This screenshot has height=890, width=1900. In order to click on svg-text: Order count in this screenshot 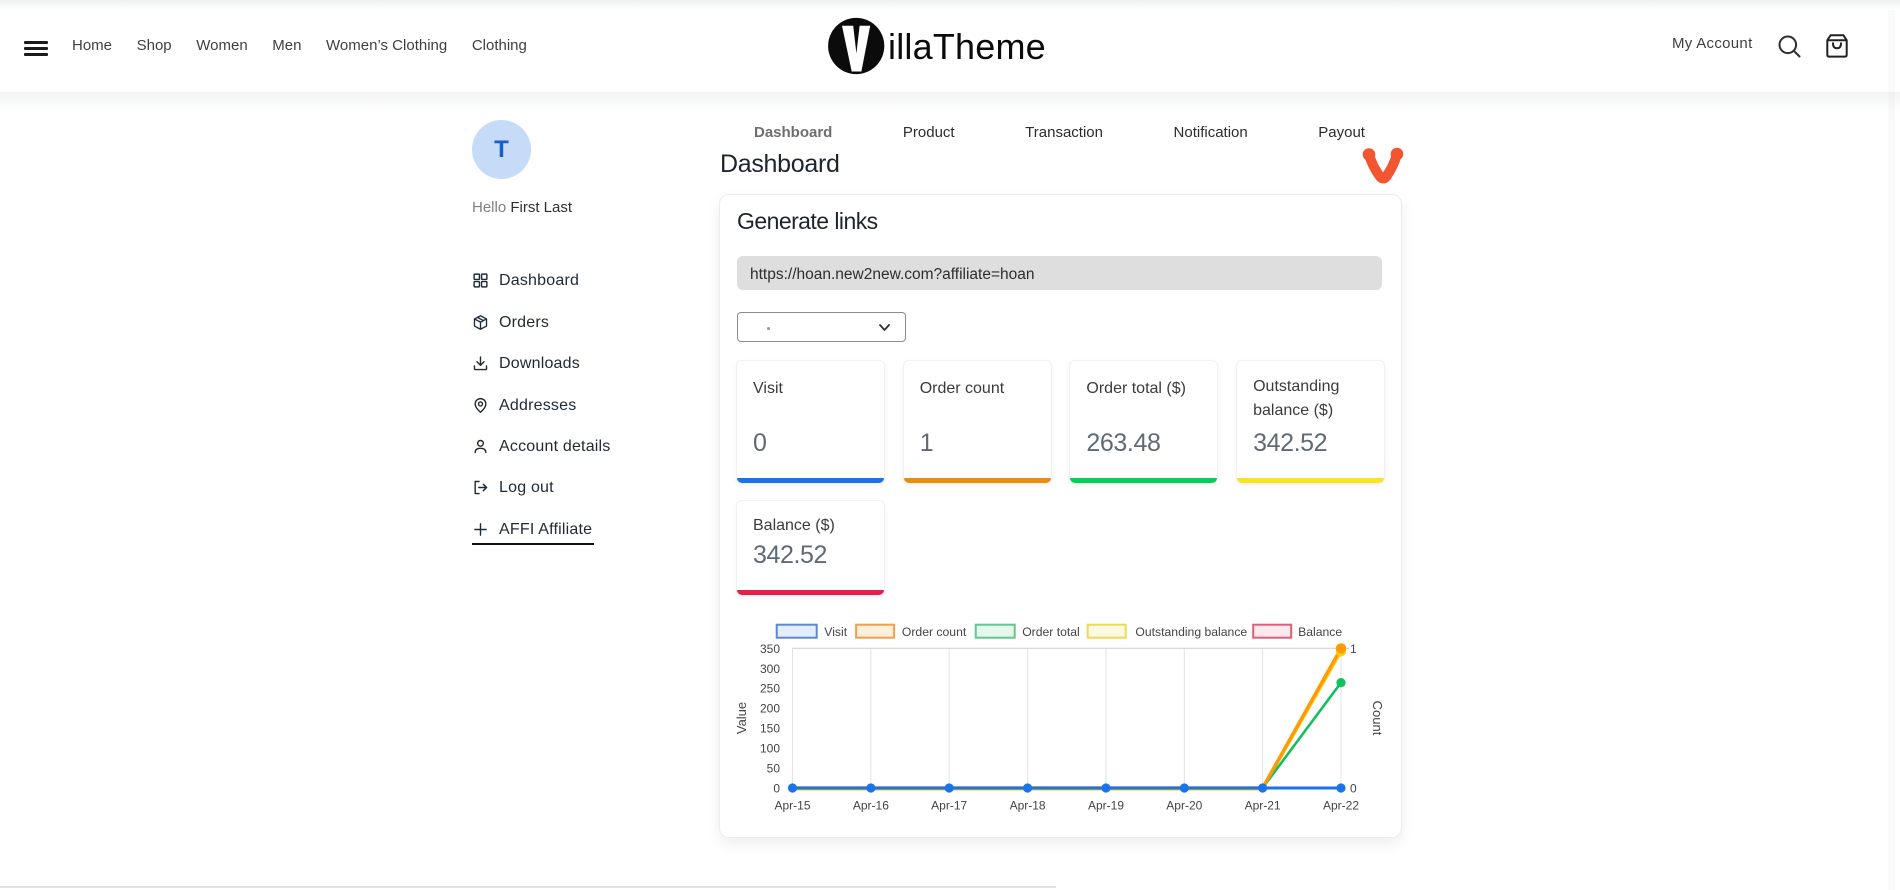, I will do `click(934, 632)`.